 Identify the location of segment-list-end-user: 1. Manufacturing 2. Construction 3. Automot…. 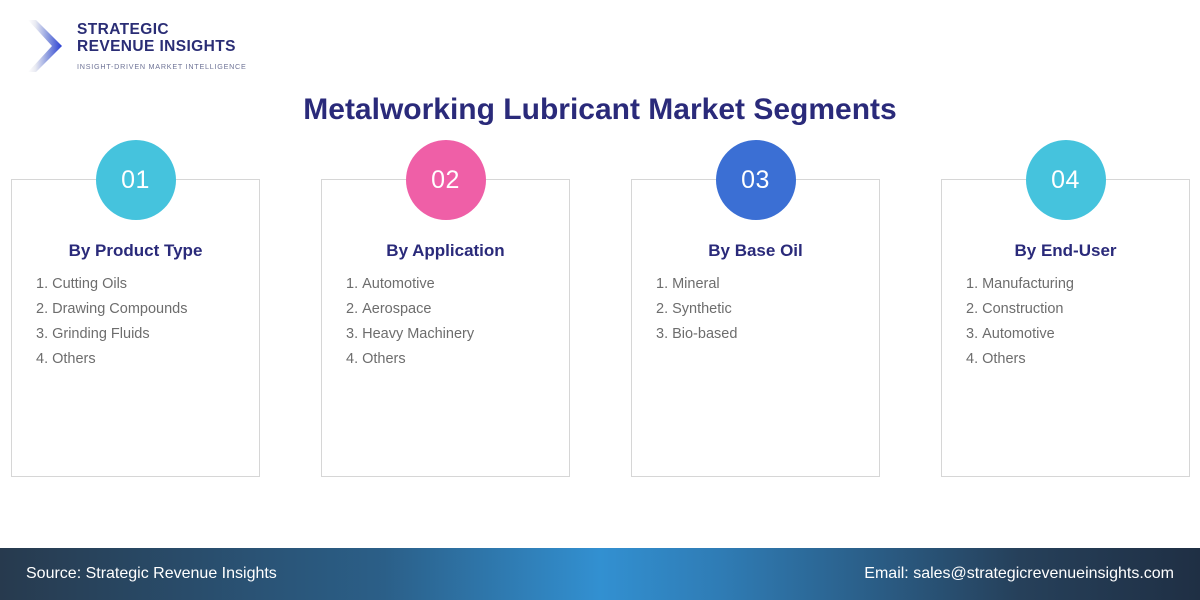
(1072, 322).